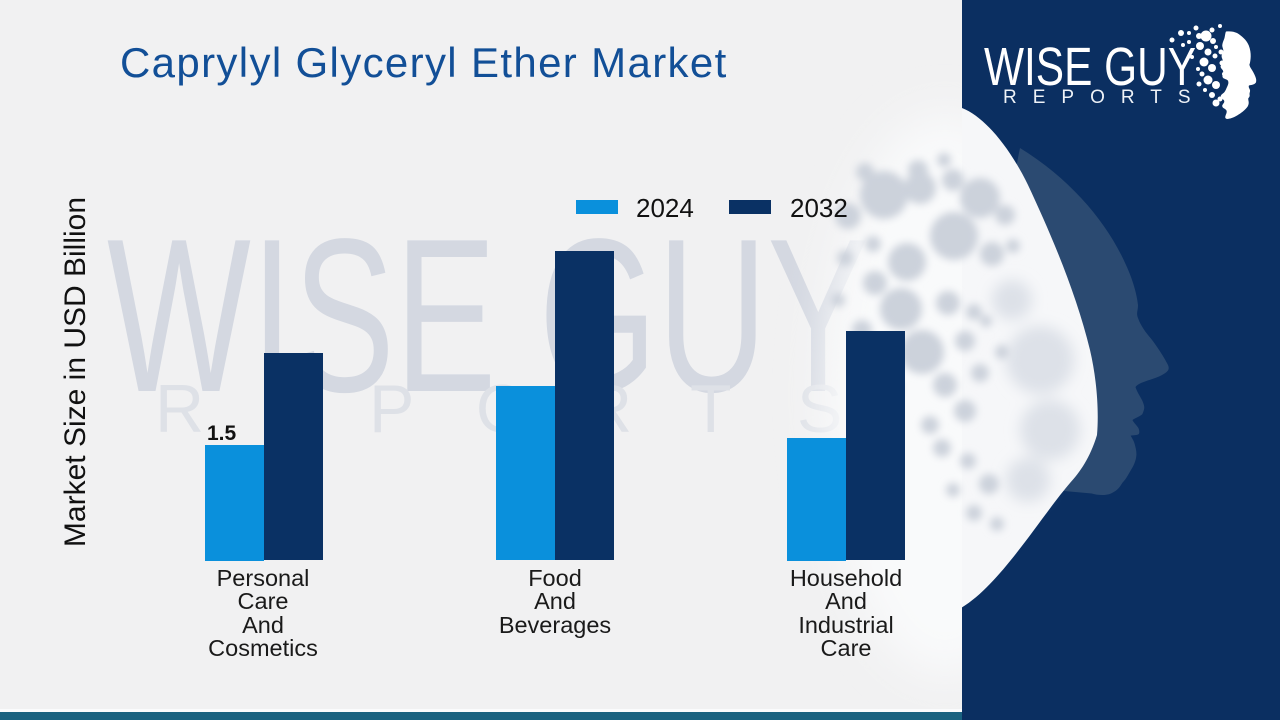  I want to click on svg-text: WISE GUY, so click(1090, 67).